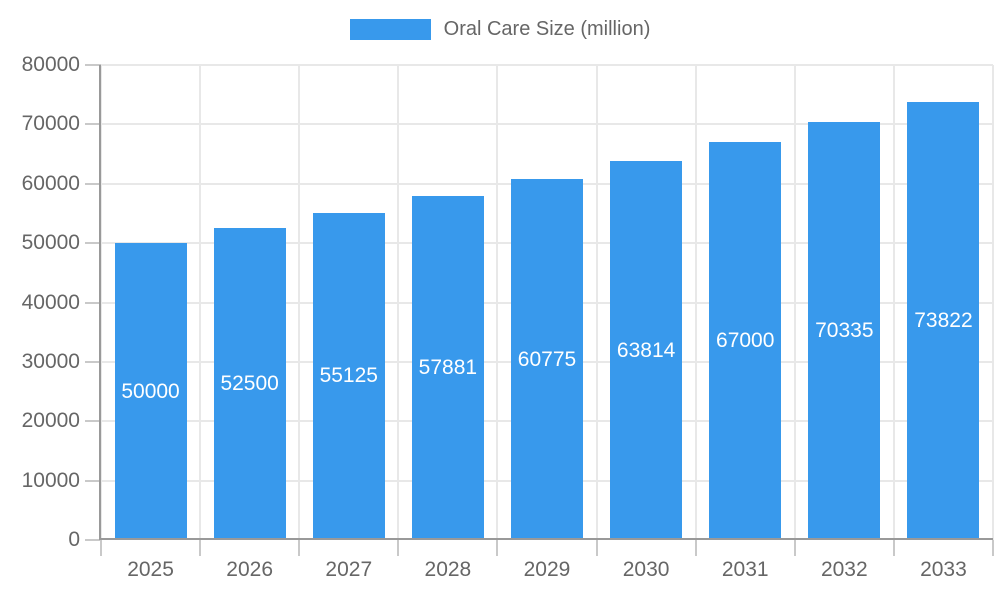  I want to click on legend-label: Oral Care Size (million), so click(547, 28).